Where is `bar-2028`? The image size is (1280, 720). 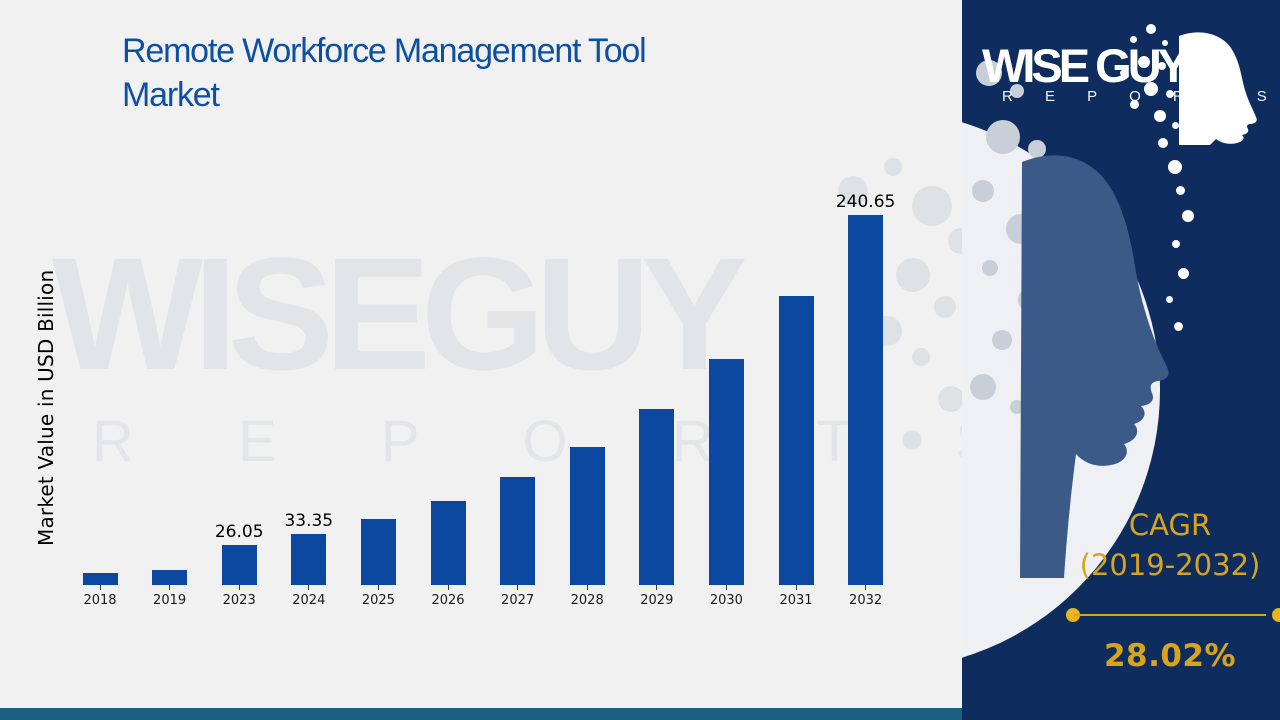
bar-2028 is located at coordinates (587, 516).